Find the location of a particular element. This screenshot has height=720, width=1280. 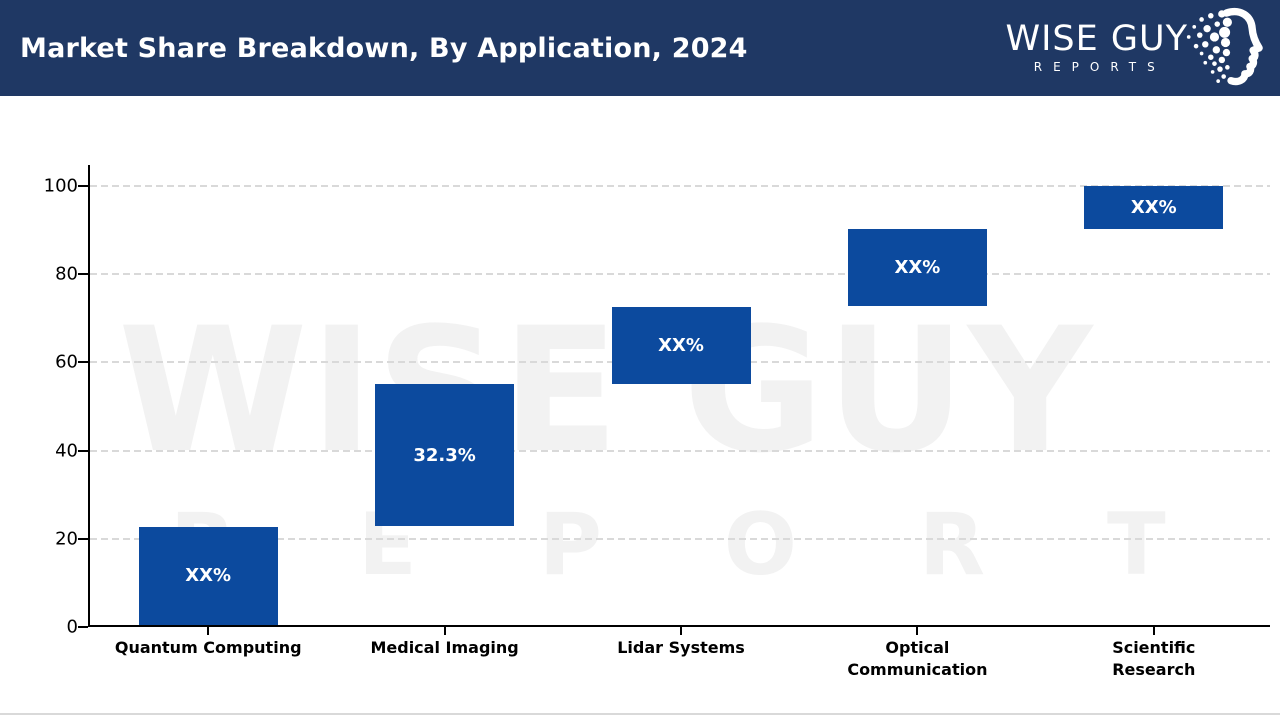

x-category-label: Medical Imaging is located at coordinates (444, 647).